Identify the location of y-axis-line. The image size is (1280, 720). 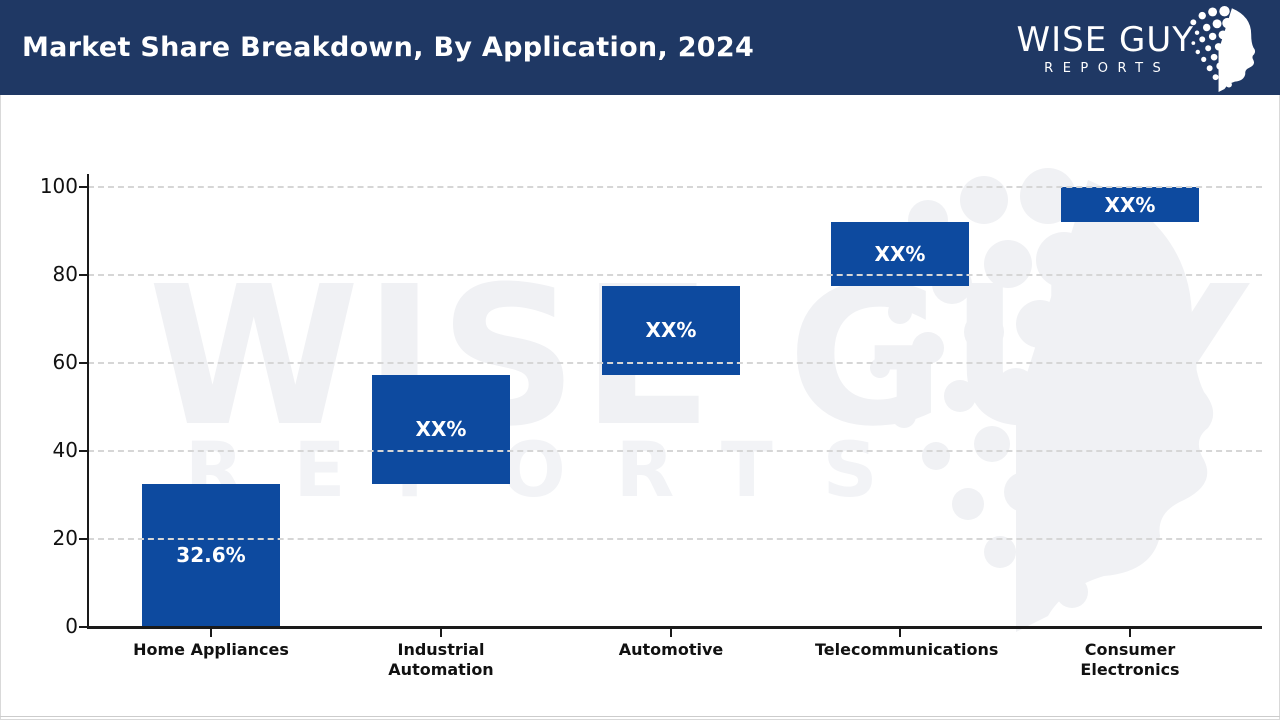
(88, 400).